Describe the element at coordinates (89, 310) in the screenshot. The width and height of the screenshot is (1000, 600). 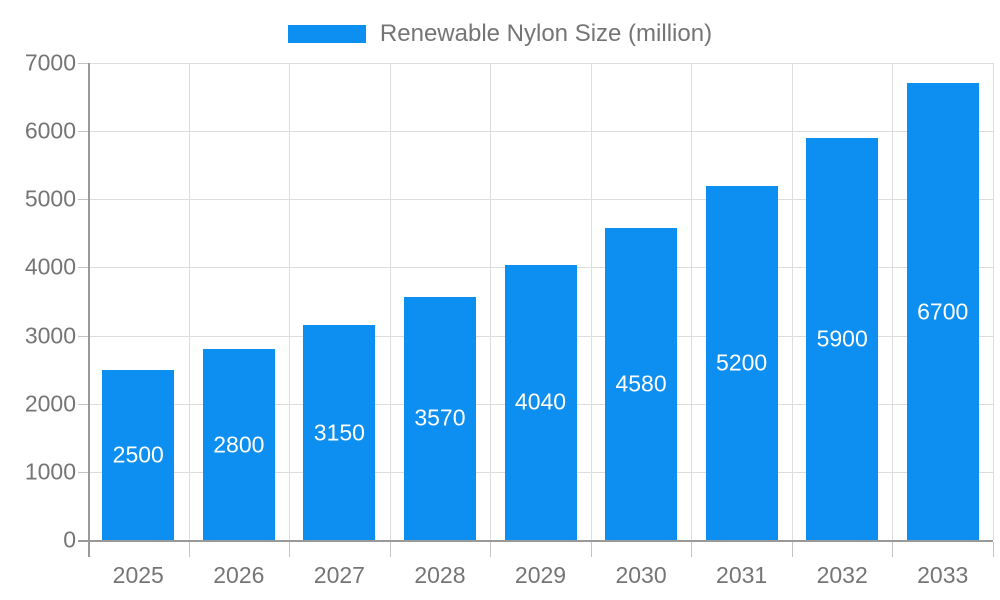
I see `y-axis-line` at that location.